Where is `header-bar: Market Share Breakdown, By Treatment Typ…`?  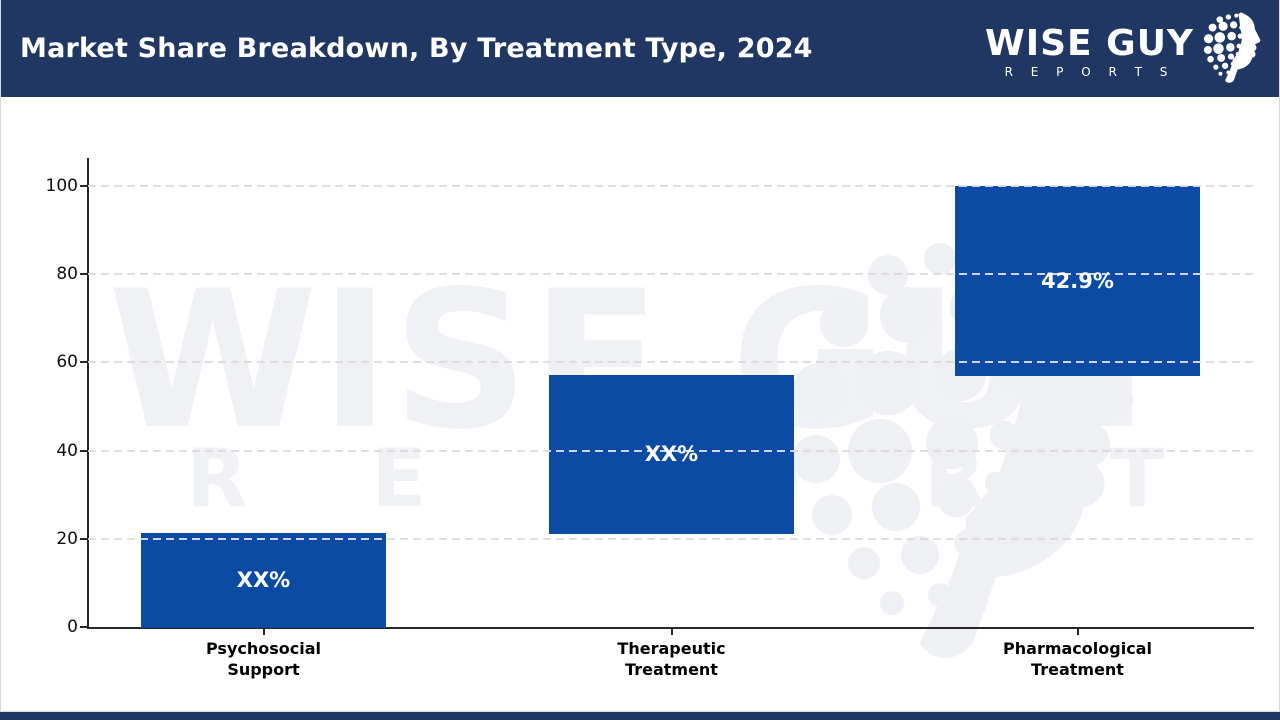
header-bar: Market Share Breakdown, By Treatment Typ… is located at coordinates (640, 48).